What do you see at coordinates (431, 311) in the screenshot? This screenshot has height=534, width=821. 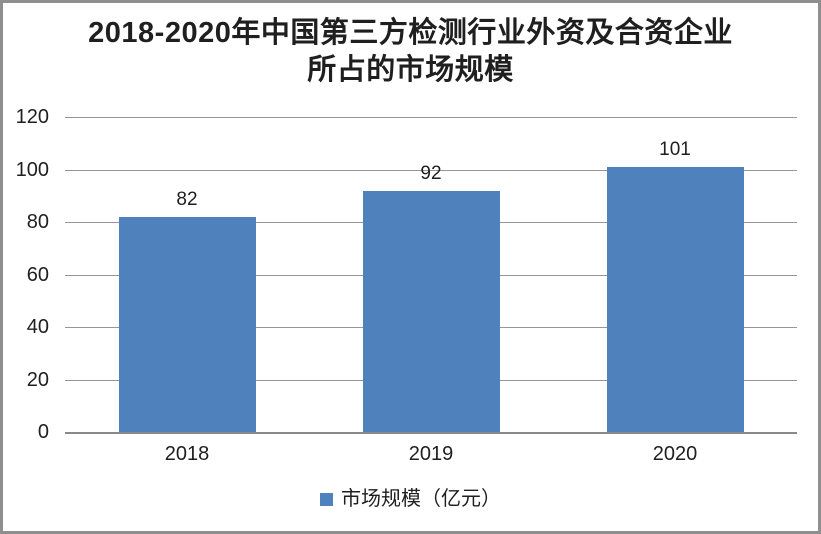 I see `bar-2019` at bounding box center [431, 311].